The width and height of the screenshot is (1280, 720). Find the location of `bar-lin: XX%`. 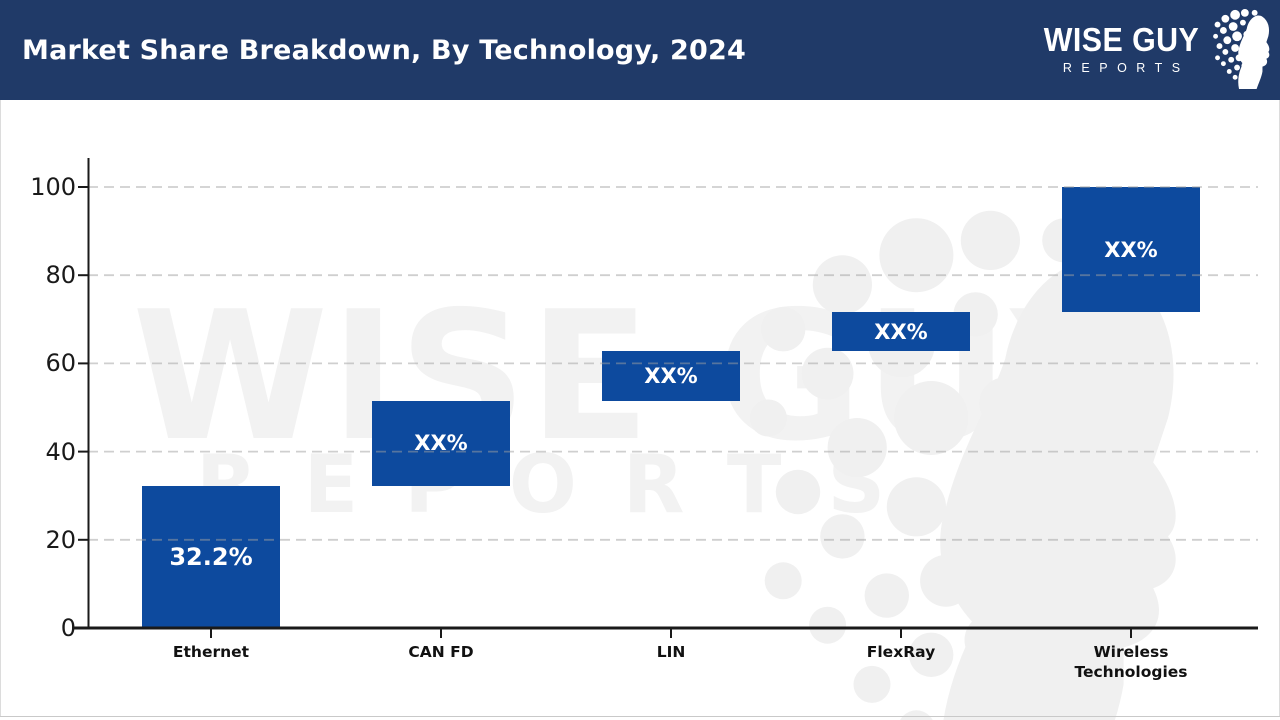

bar-lin: XX% is located at coordinates (671, 376).